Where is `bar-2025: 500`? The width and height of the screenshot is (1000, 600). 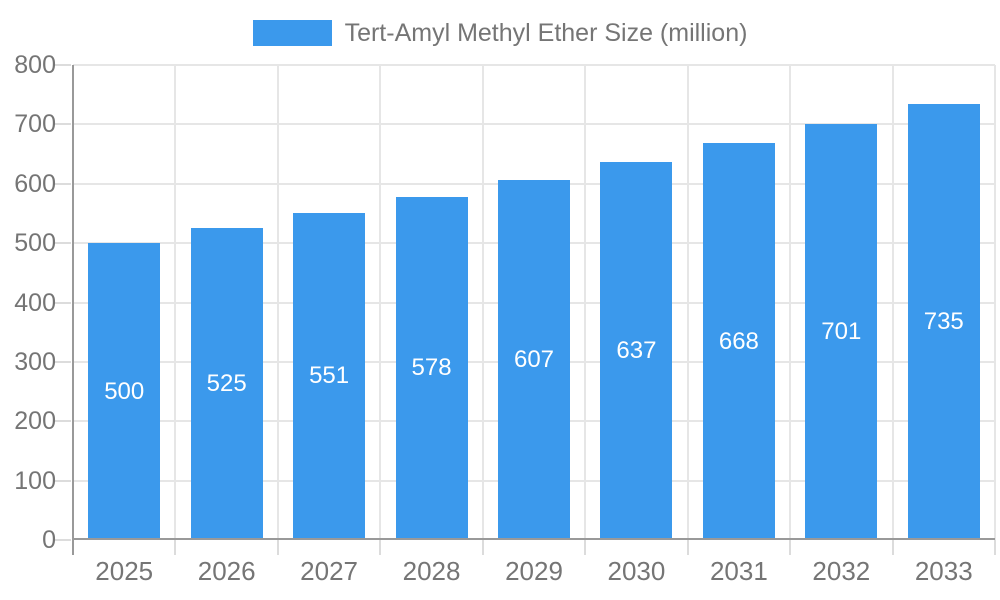
bar-2025: 500 is located at coordinates (124, 391).